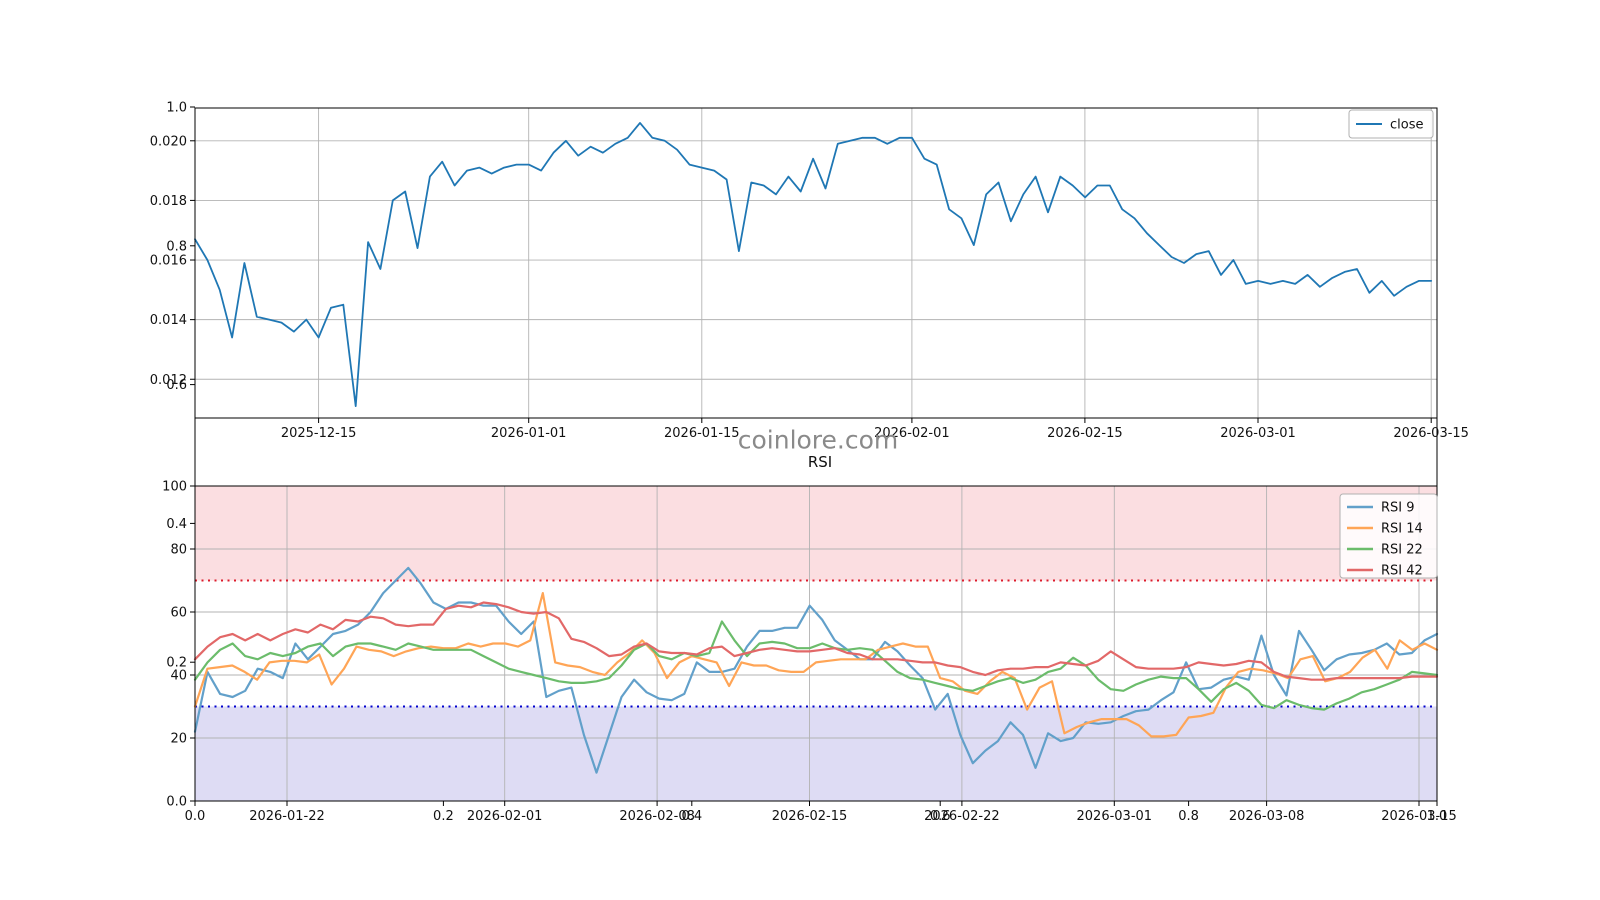  I want to click on rsi-chart-title: RSI, so click(820, 462).